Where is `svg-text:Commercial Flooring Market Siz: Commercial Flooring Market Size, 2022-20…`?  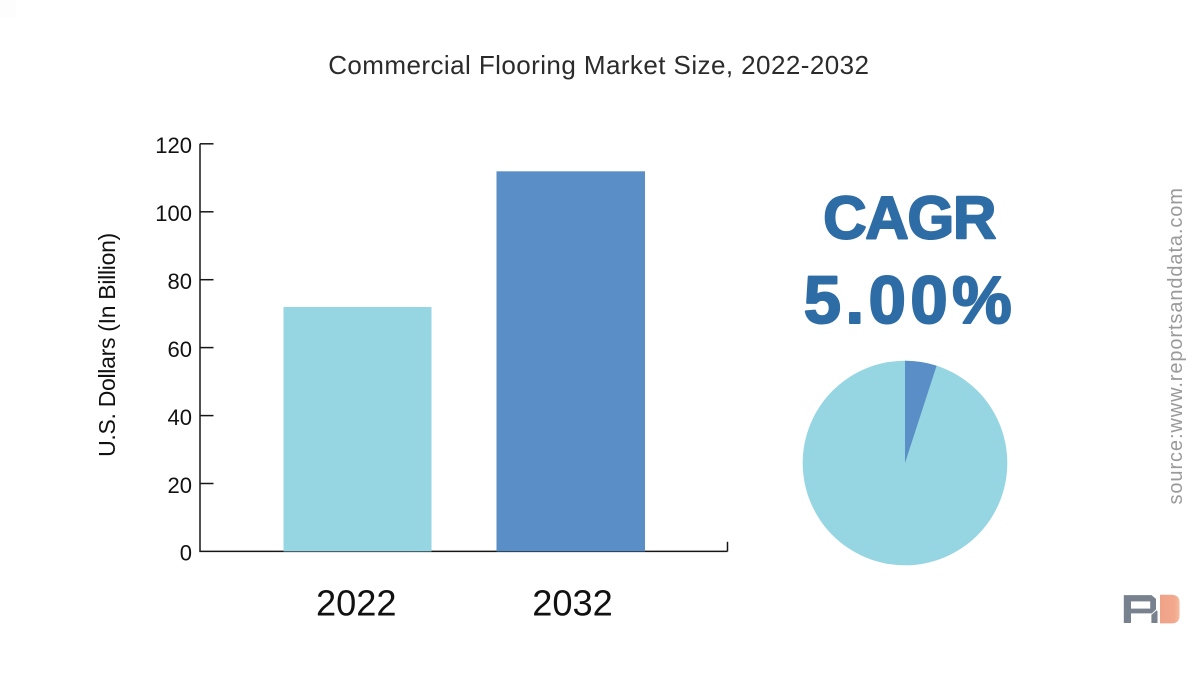 svg-text:Commercial Flooring Market Siz: Commercial Flooring Market Size, 2022-20… is located at coordinates (598, 65).